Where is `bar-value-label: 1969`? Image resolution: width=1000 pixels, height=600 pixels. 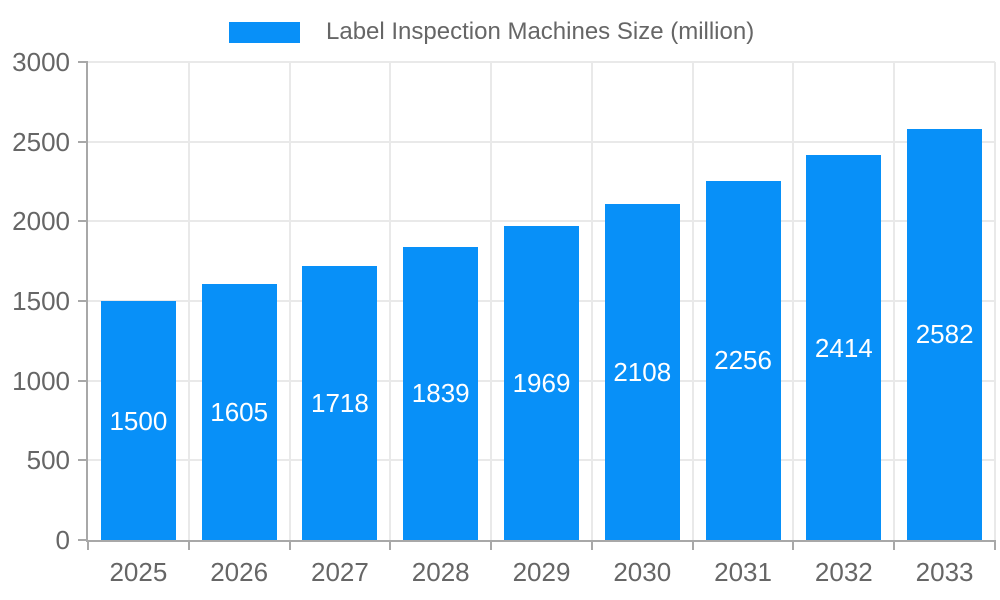 bar-value-label: 1969 is located at coordinates (541, 383).